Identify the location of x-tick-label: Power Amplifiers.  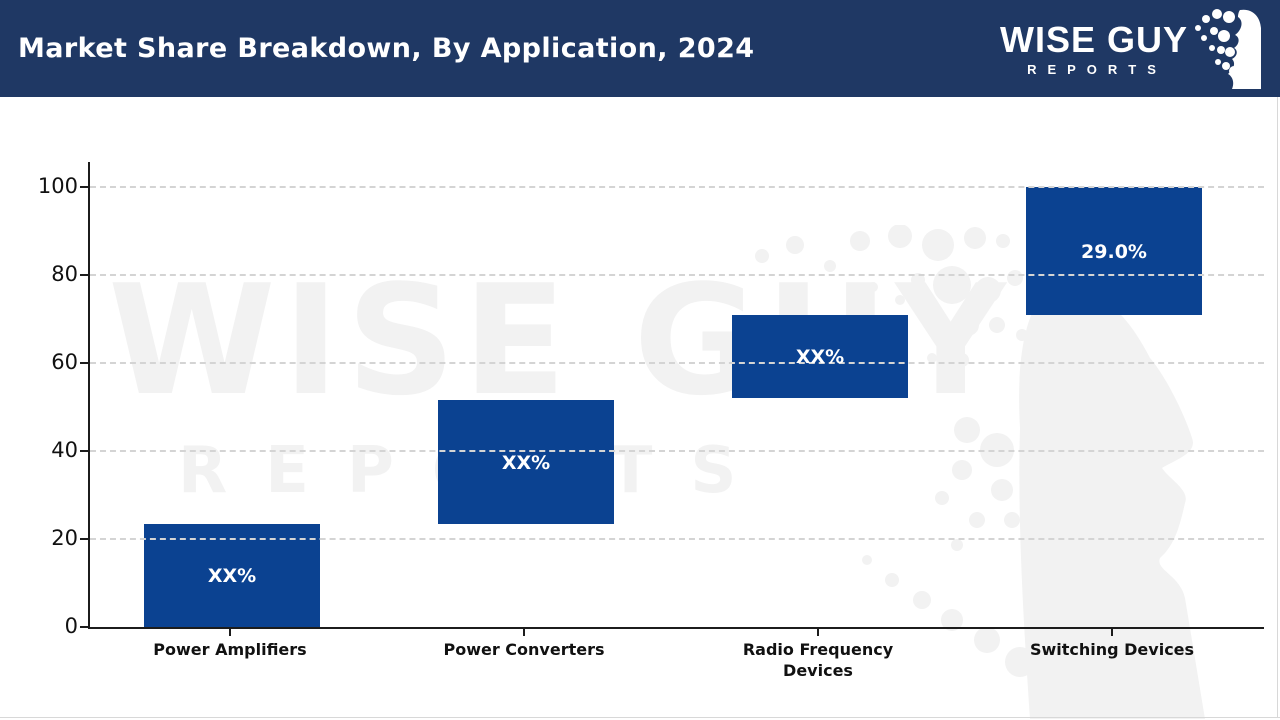
(230, 649).